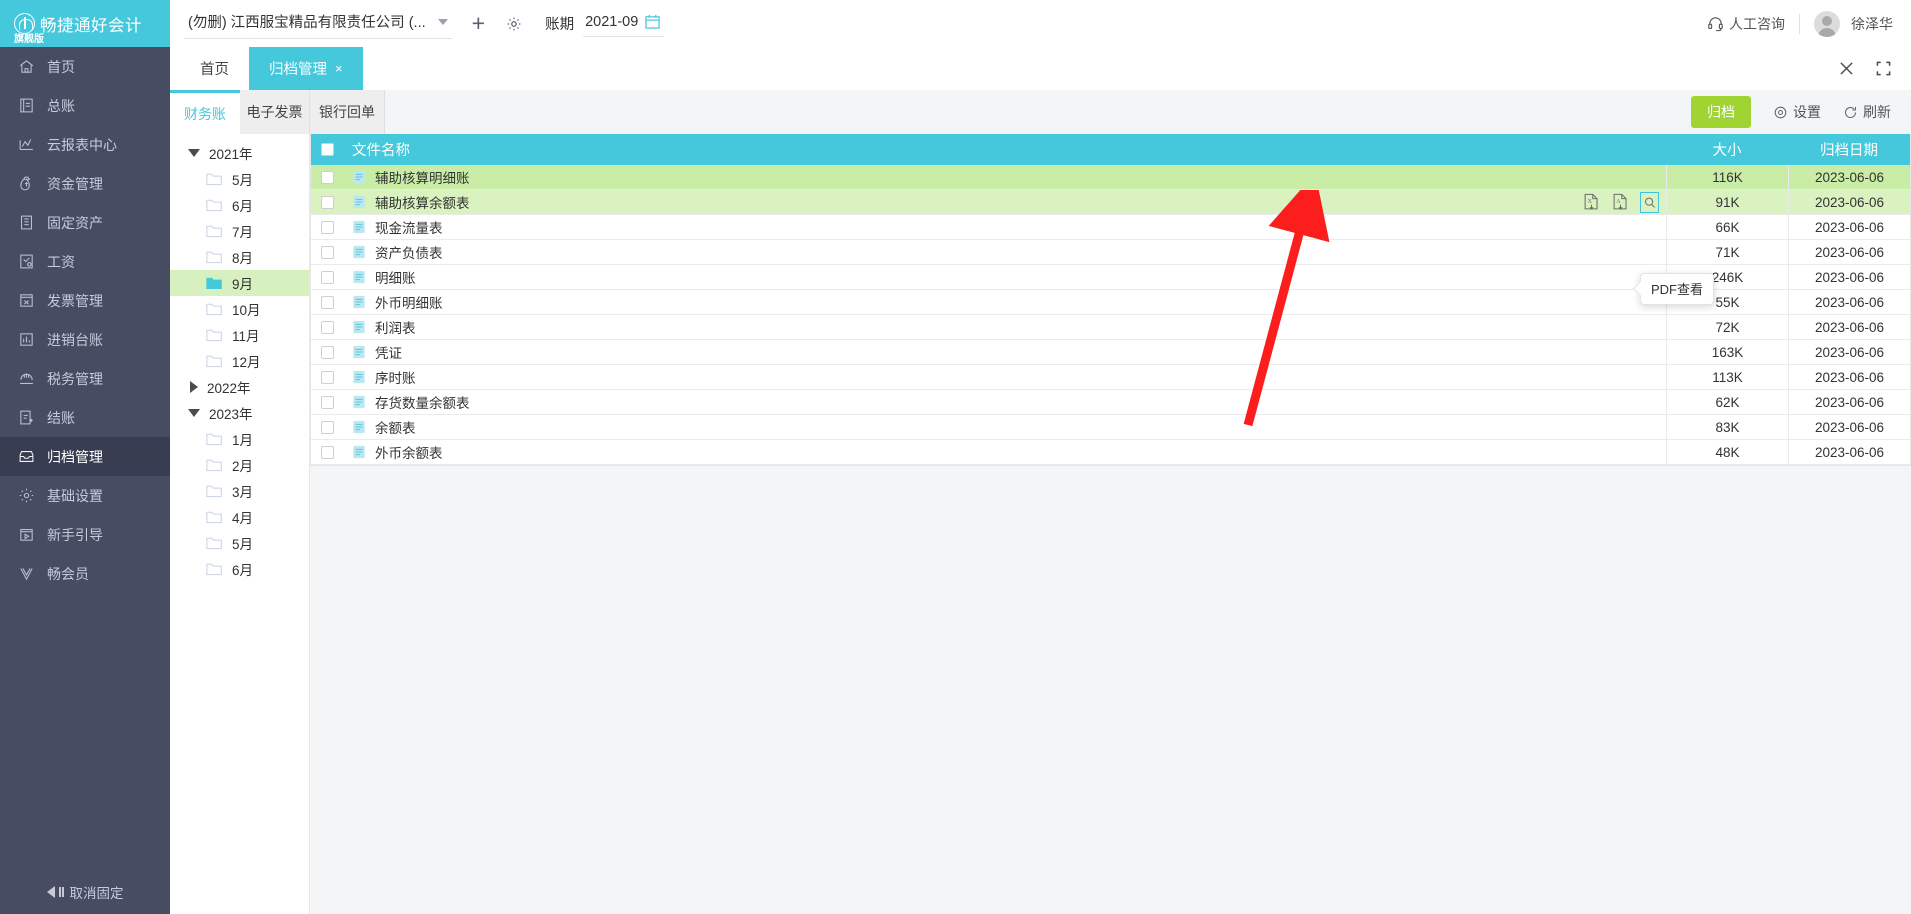  What do you see at coordinates (239, 257) in the screenshot?
I see `tree-node-month-4: 8月` at bounding box center [239, 257].